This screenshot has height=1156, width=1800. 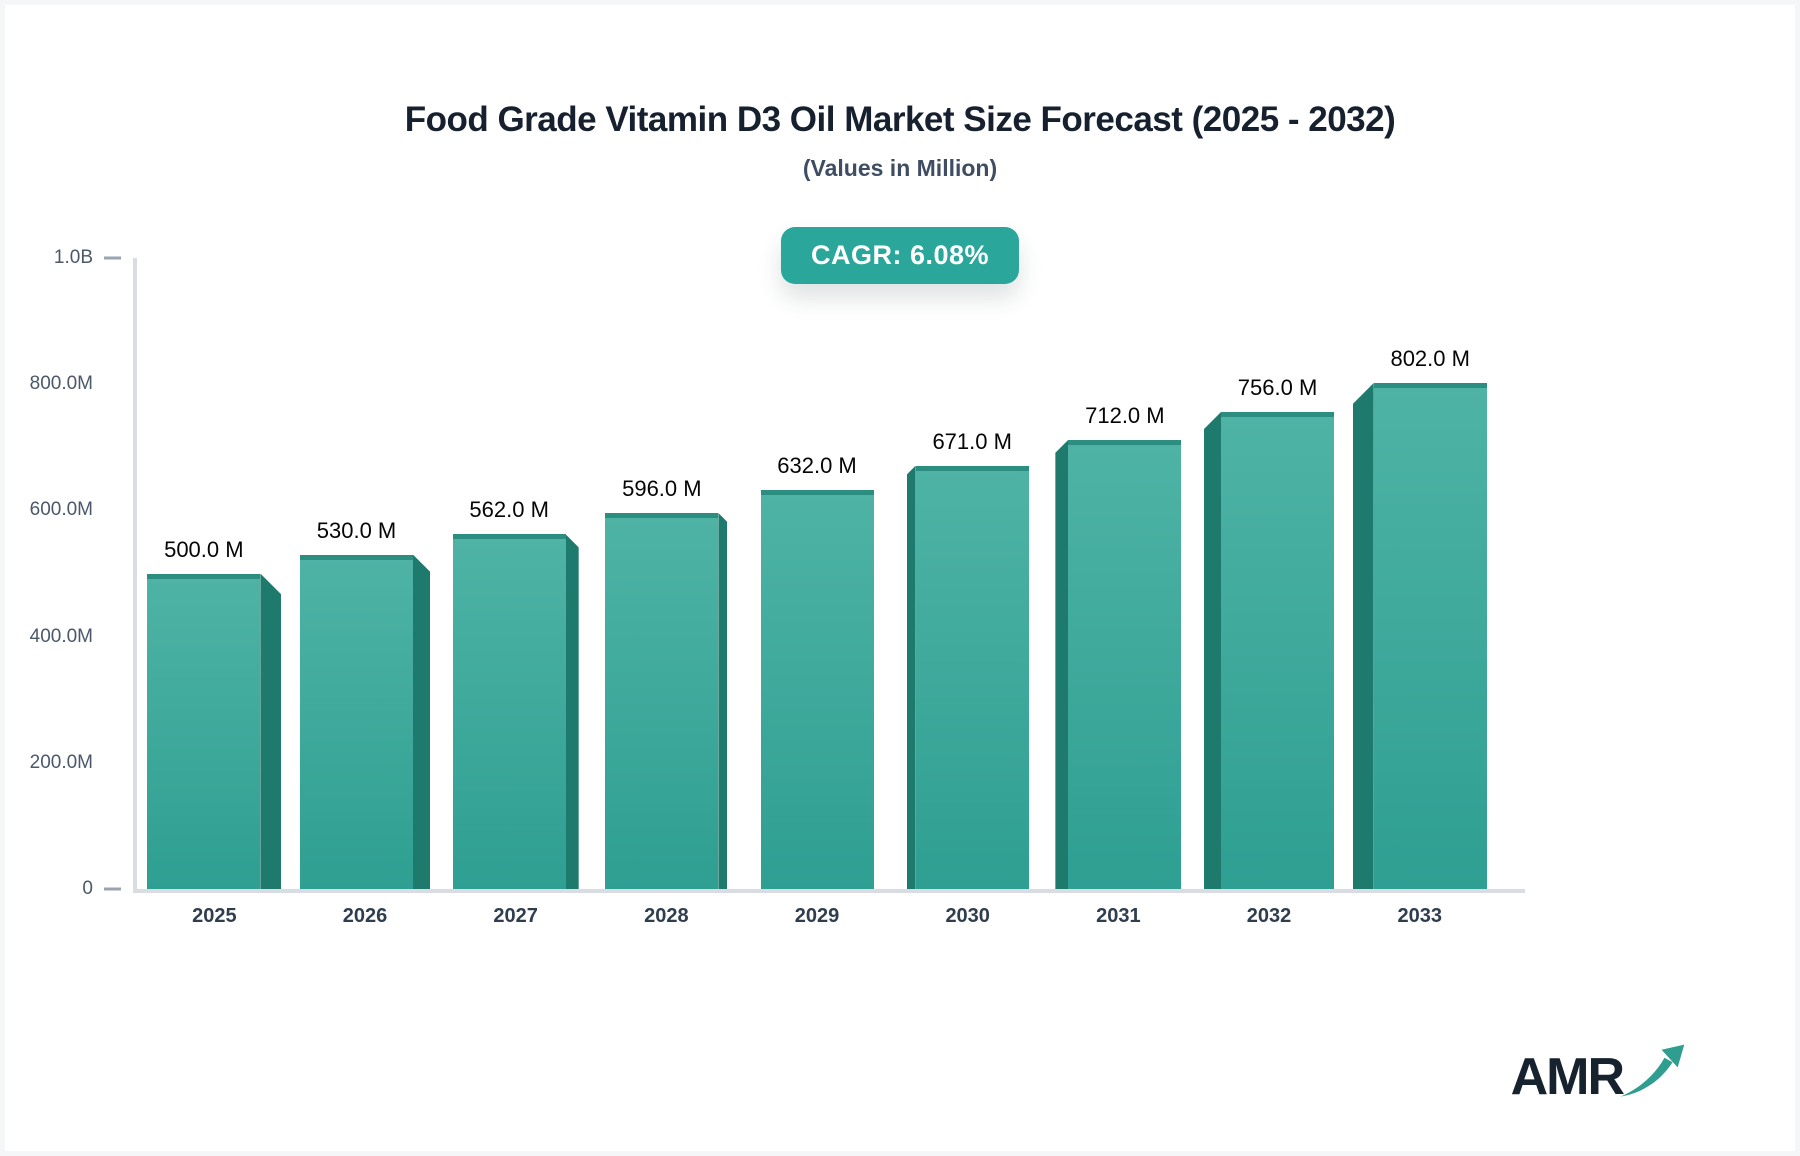 I want to click on y-tick-label: 200.0M, so click(x=61, y=762).